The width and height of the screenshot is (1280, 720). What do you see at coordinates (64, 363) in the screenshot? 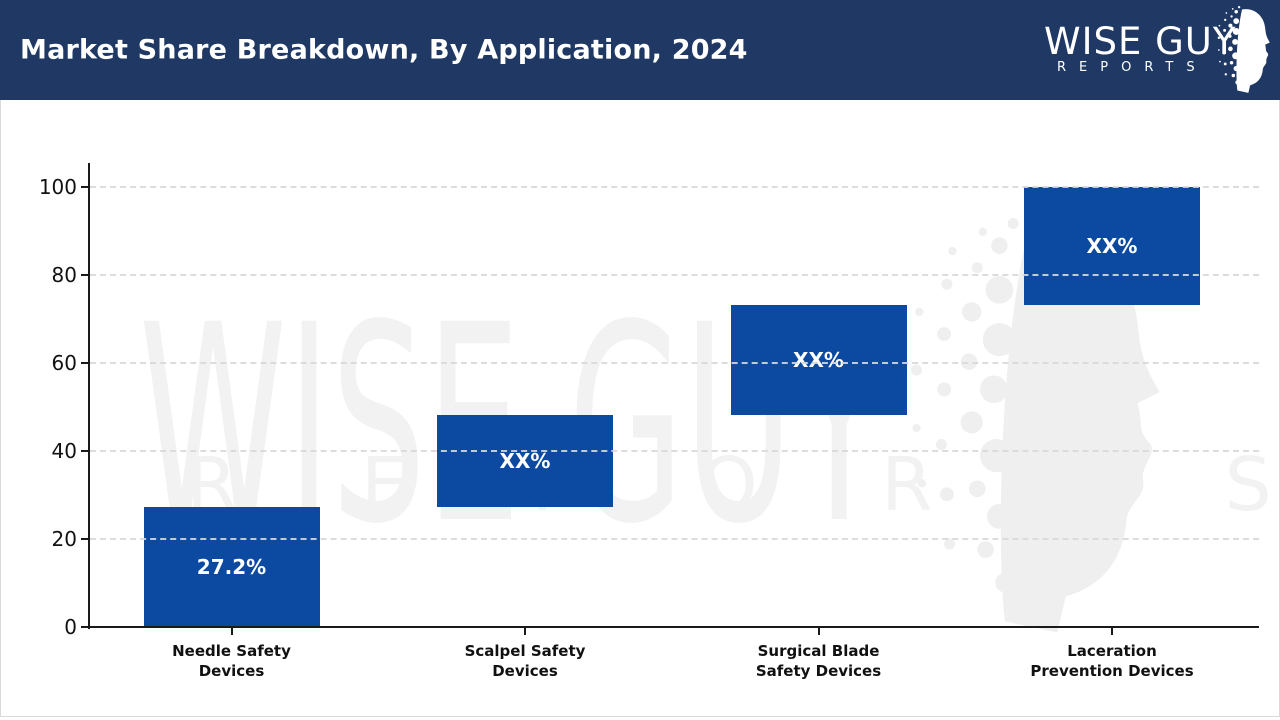
I see `y-axis-tick-label: 60` at bounding box center [64, 363].